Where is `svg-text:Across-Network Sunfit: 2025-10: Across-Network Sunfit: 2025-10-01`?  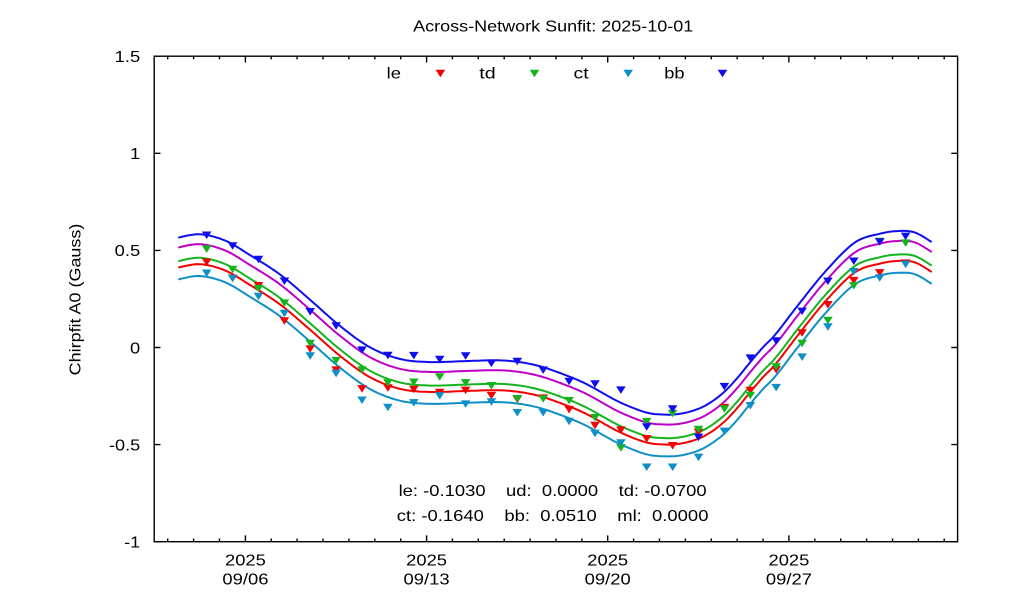
svg-text:Across-Network Sunfit: 2025-10: Across-Network Sunfit: 2025-10-01 is located at coordinates (553, 26).